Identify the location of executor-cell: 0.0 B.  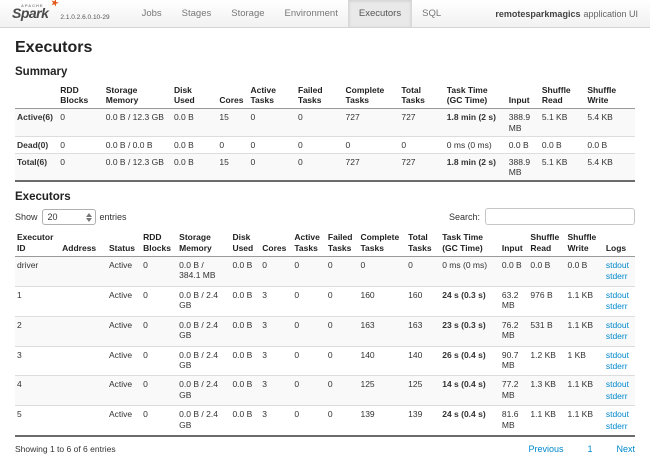
(245, 360).